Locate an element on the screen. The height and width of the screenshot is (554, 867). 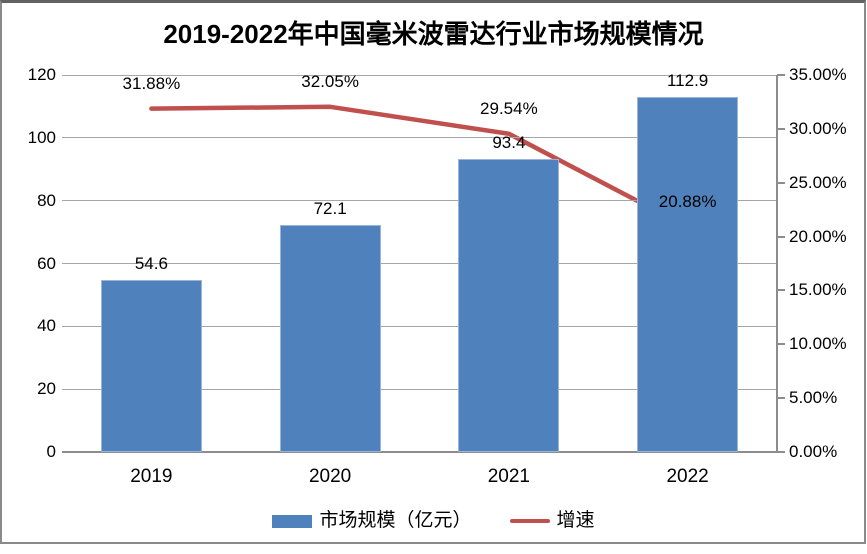
growth-point-label-2022: 20.88% is located at coordinates (687, 202).